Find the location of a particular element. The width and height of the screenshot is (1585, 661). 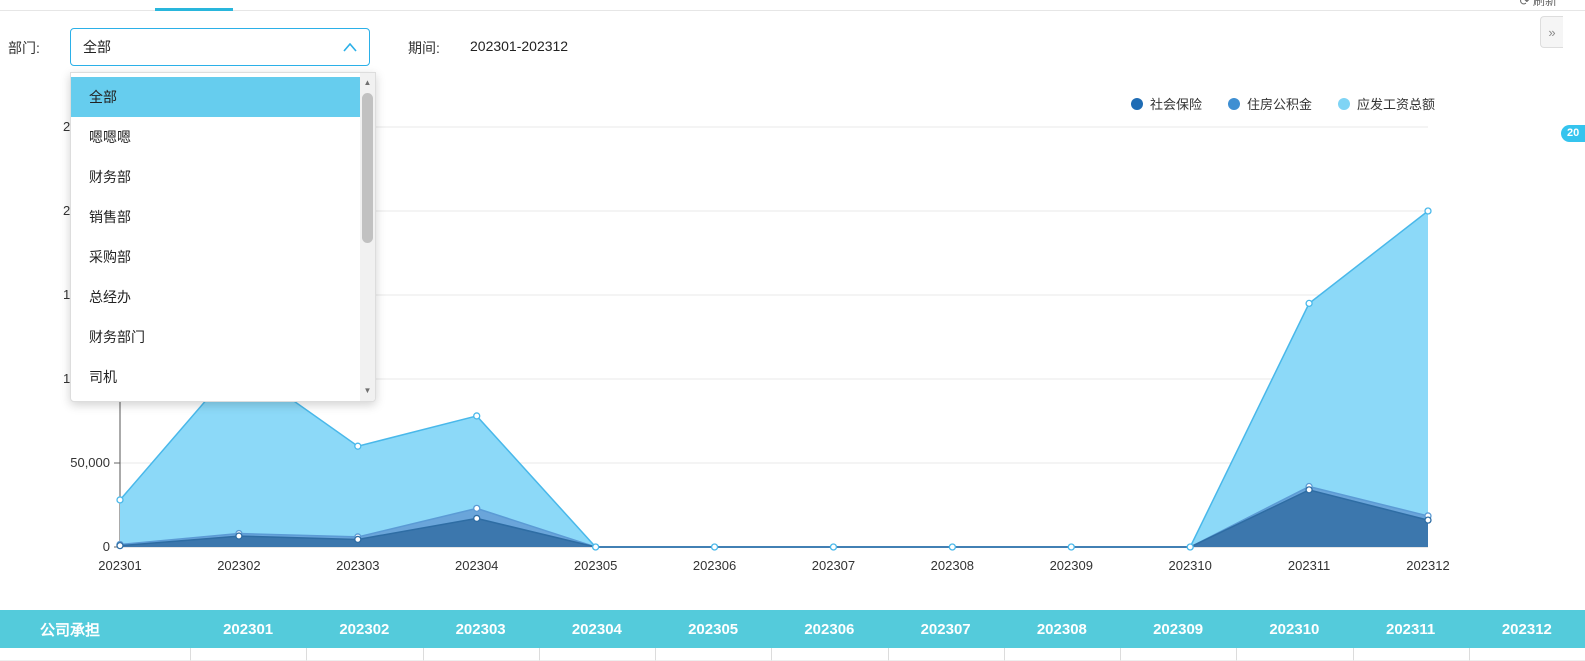

edge-badge: 20 is located at coordinates (1573, 133).